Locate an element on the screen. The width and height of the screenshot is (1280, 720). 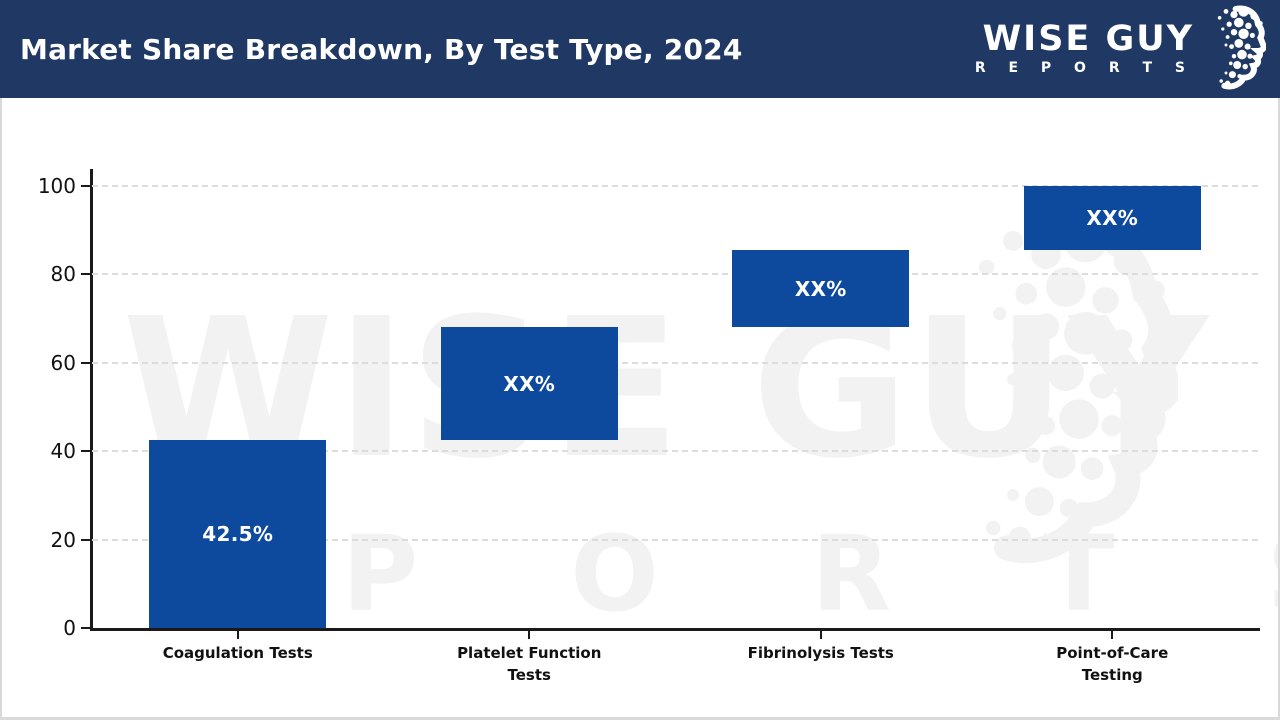
bar-fibrinolysis-tests: XX% is located at coordinates (821, 289).